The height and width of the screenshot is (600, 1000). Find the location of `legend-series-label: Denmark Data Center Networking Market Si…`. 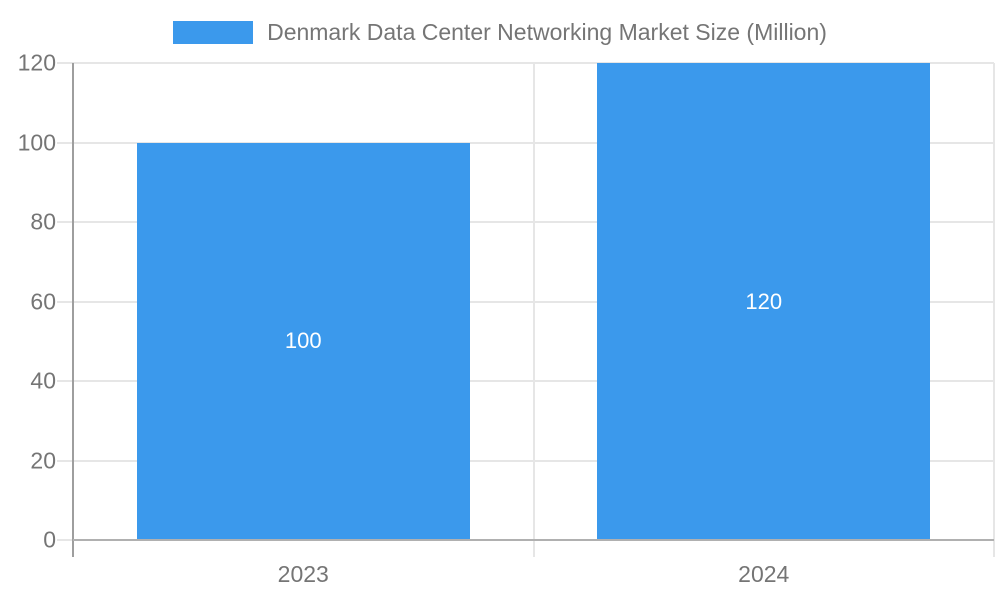

legend-series-label: Denmark Data Center Networking Market Si… is located at coordinates (547, 32).